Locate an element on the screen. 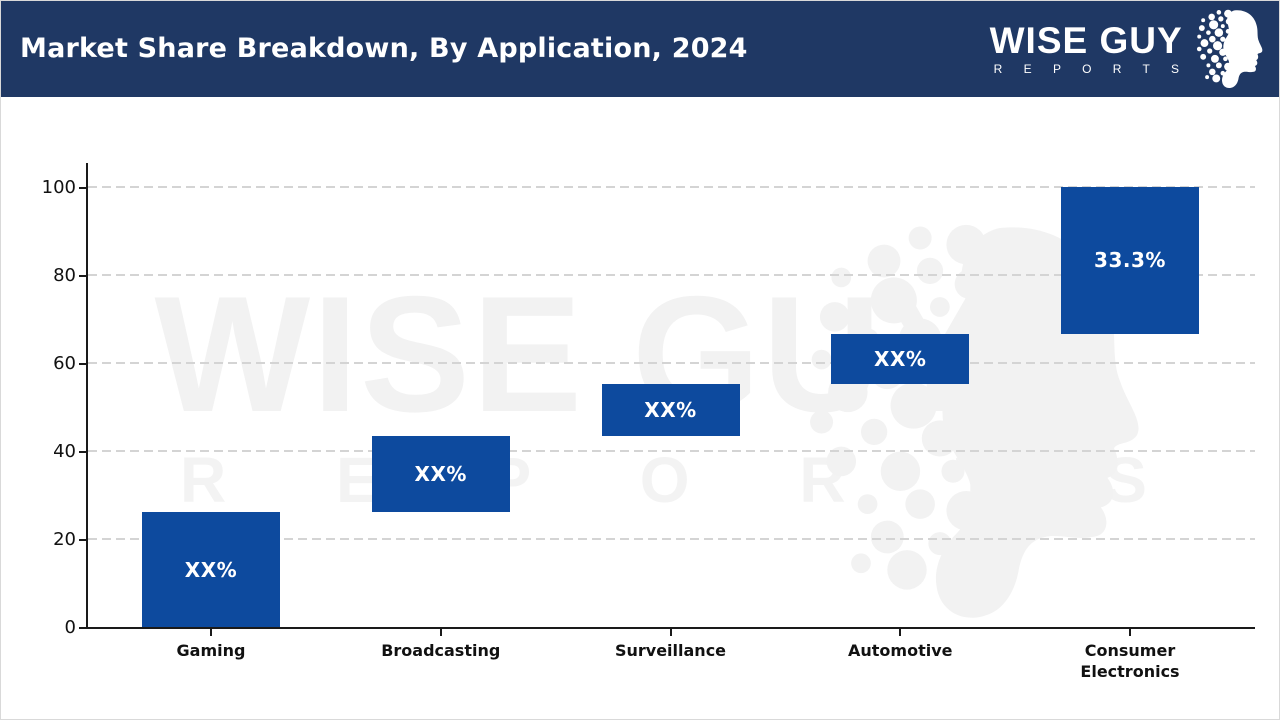  bar-broadcasting: XX% is located at coordinates (440, 474).